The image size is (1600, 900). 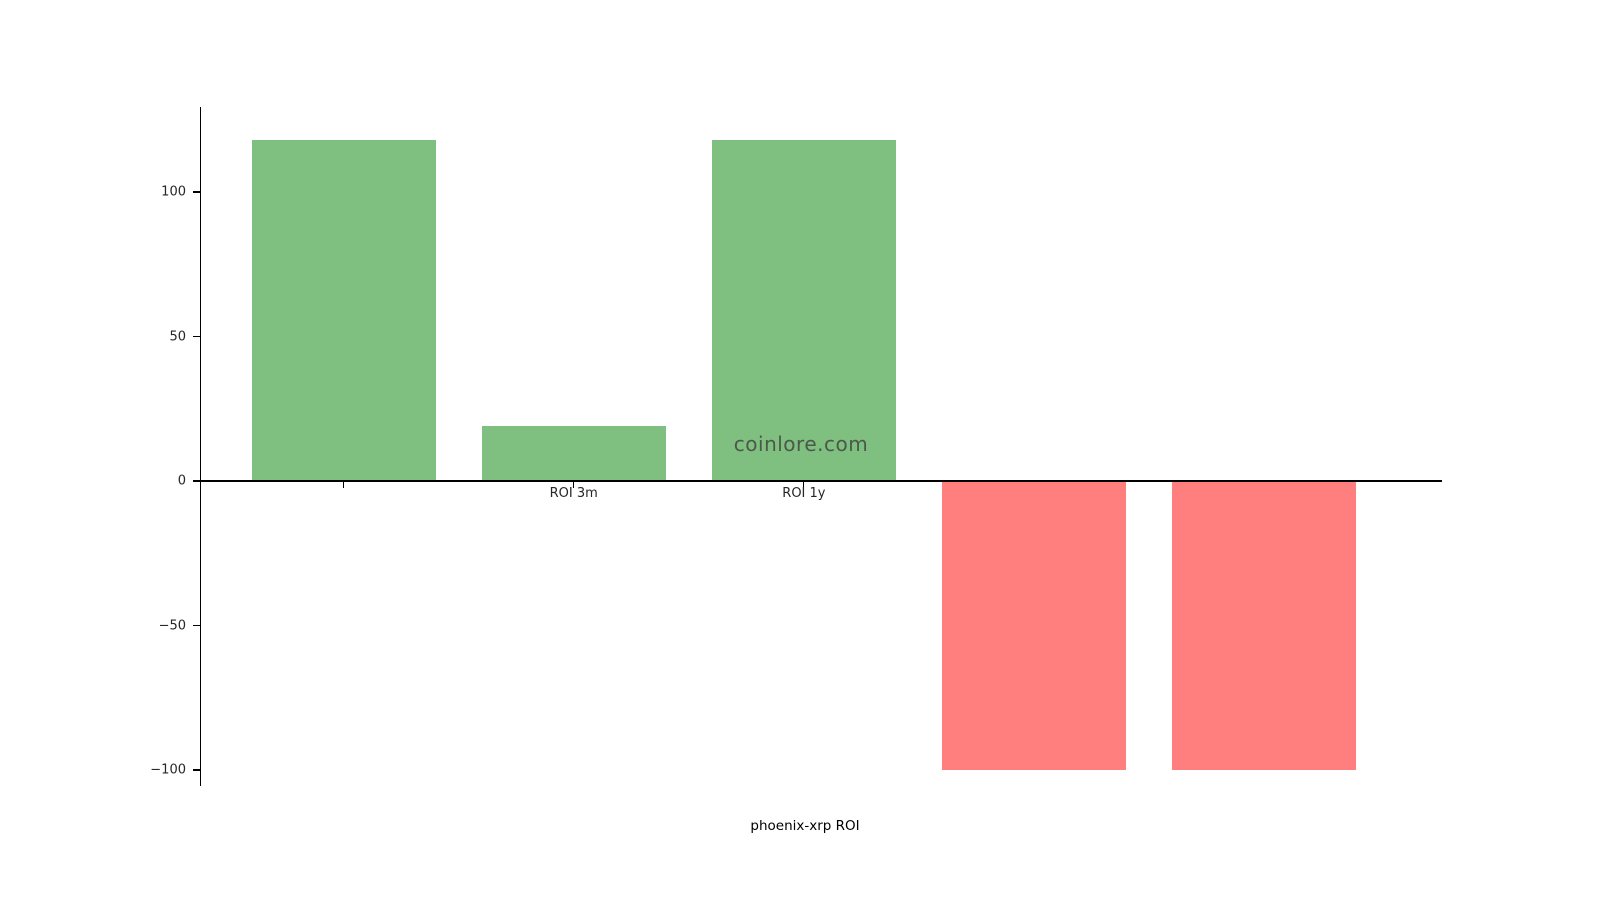 What do you see at coordinates (804, 493) in the screenshot?
I see `x-tick-label: ROI 1y` at bounding box center [804, 493].